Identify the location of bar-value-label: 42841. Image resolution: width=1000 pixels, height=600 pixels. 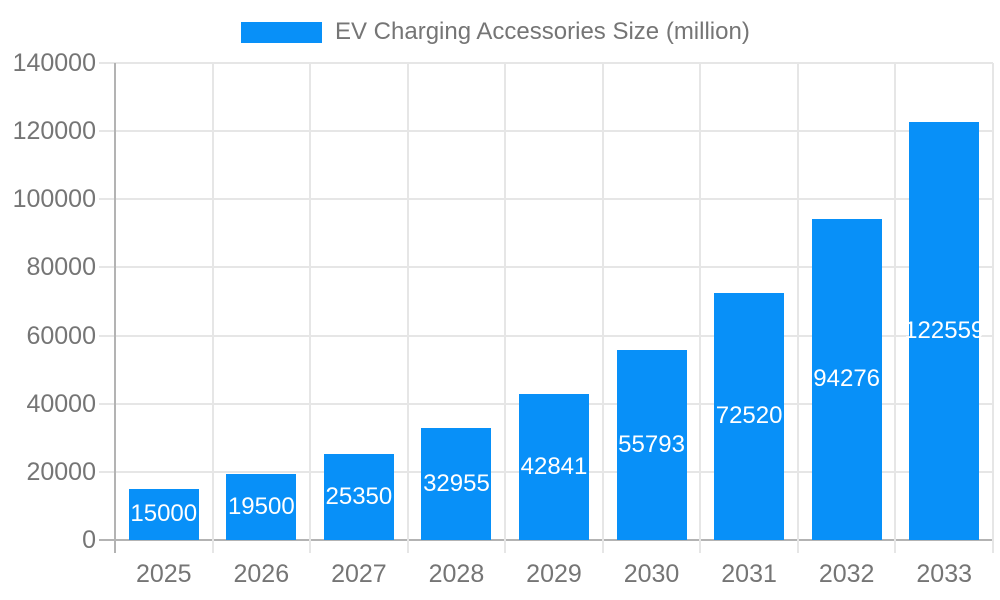
(554, 467).